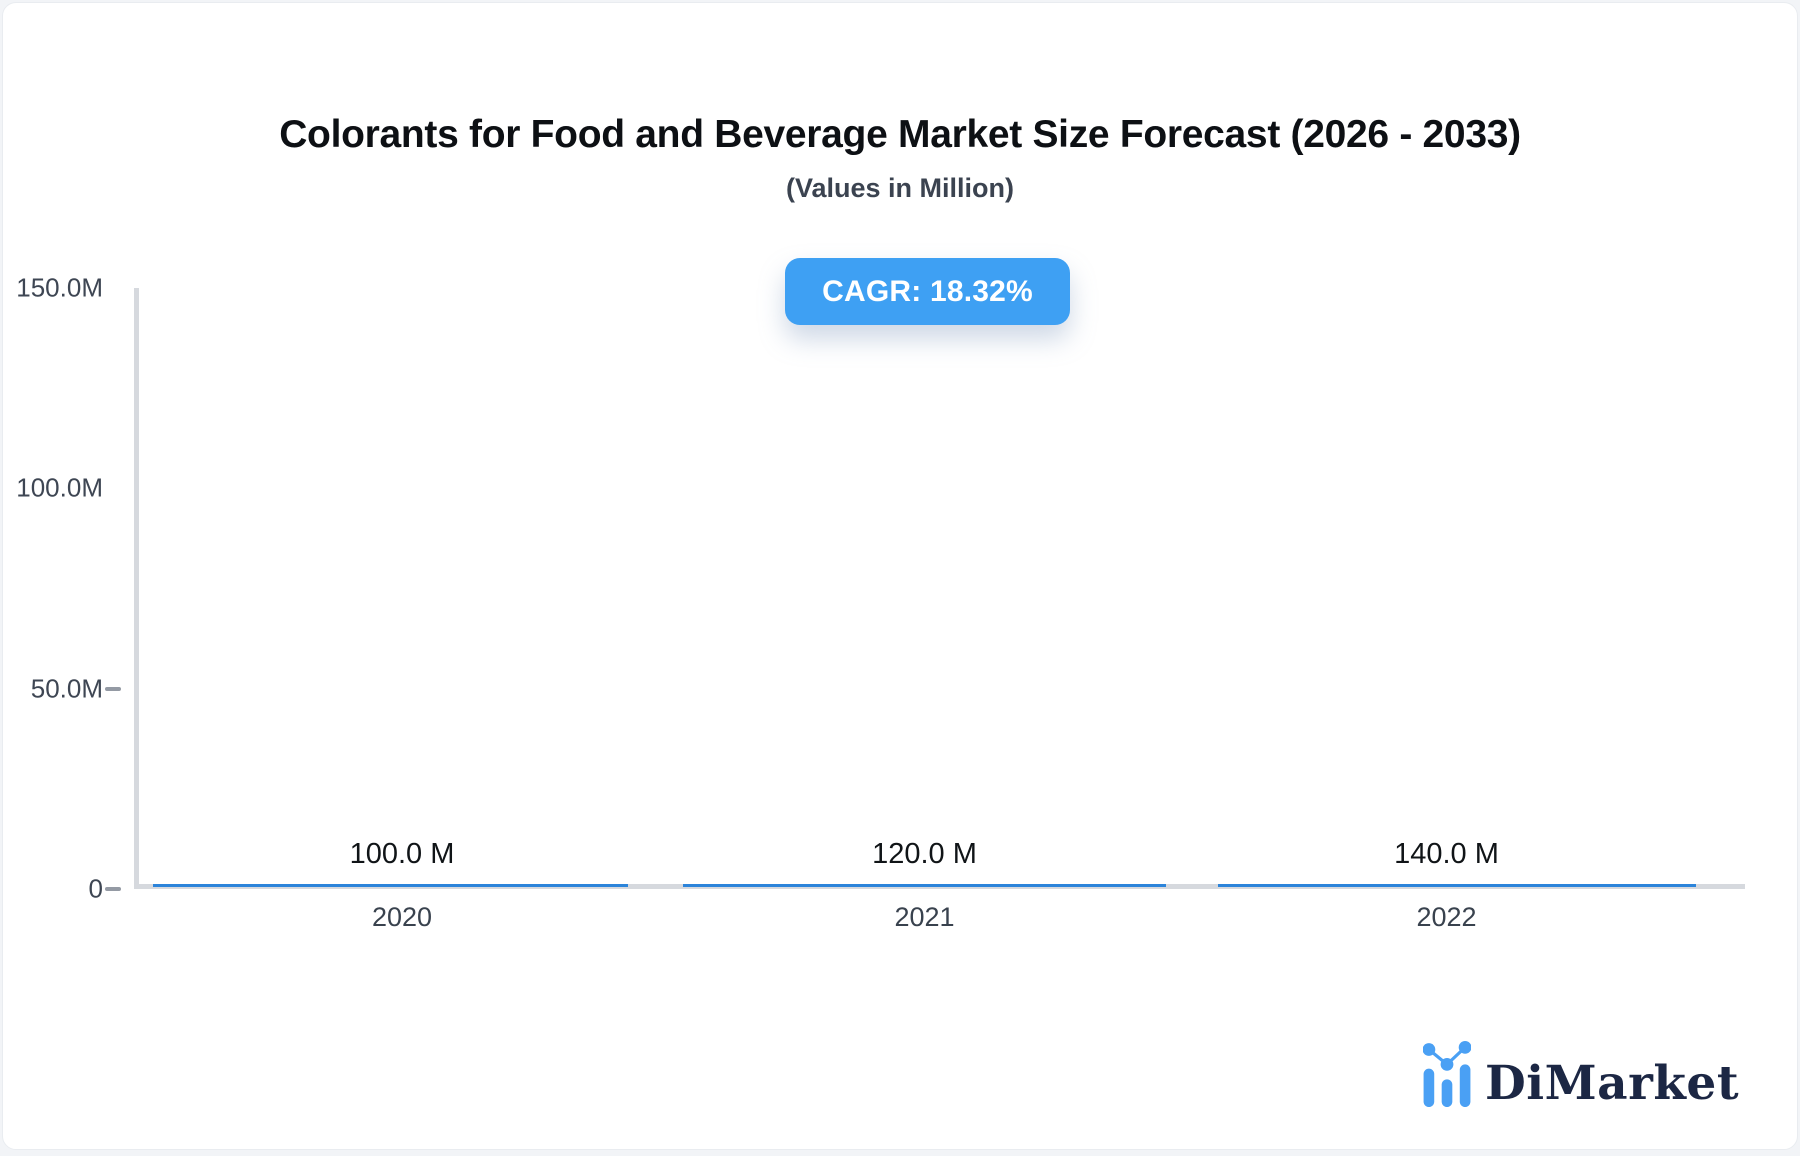 Image resolution: width=1800 pixels, height=1156 pixels. I want to click on cagr-badge-label: CAGR: 18.32%, so click(927, 291).